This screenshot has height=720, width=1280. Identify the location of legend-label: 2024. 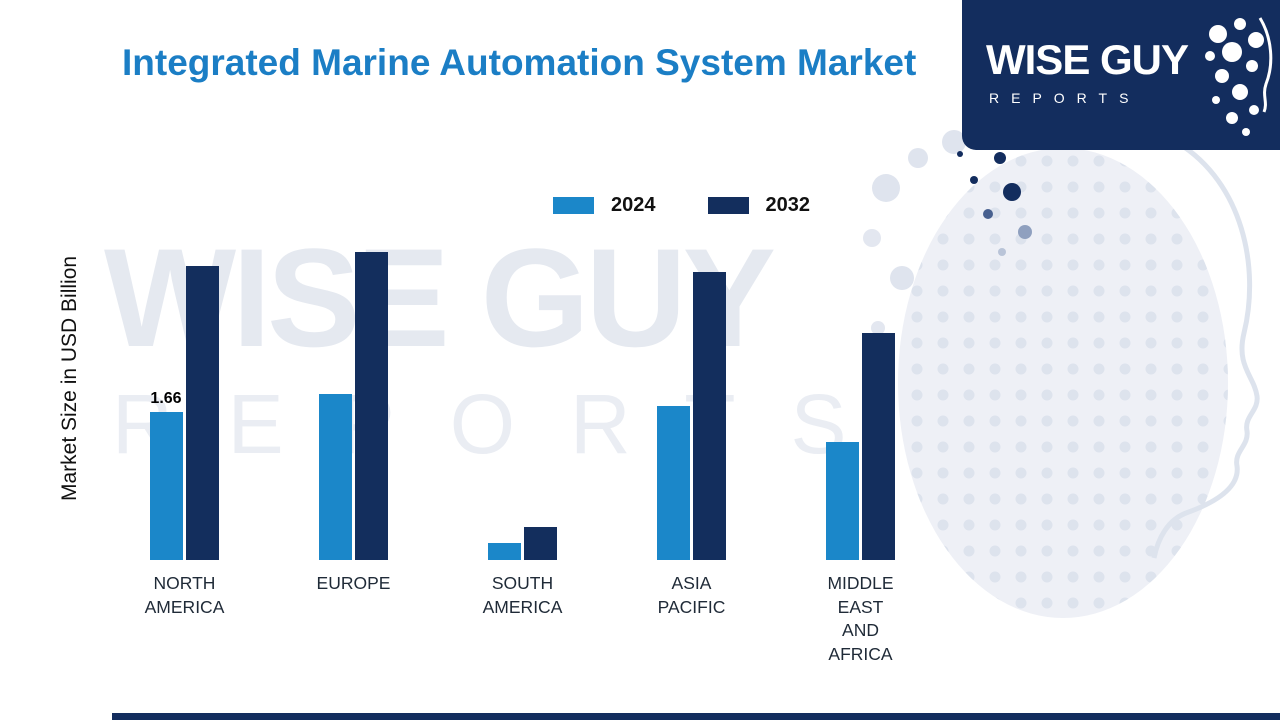
(633, 205).